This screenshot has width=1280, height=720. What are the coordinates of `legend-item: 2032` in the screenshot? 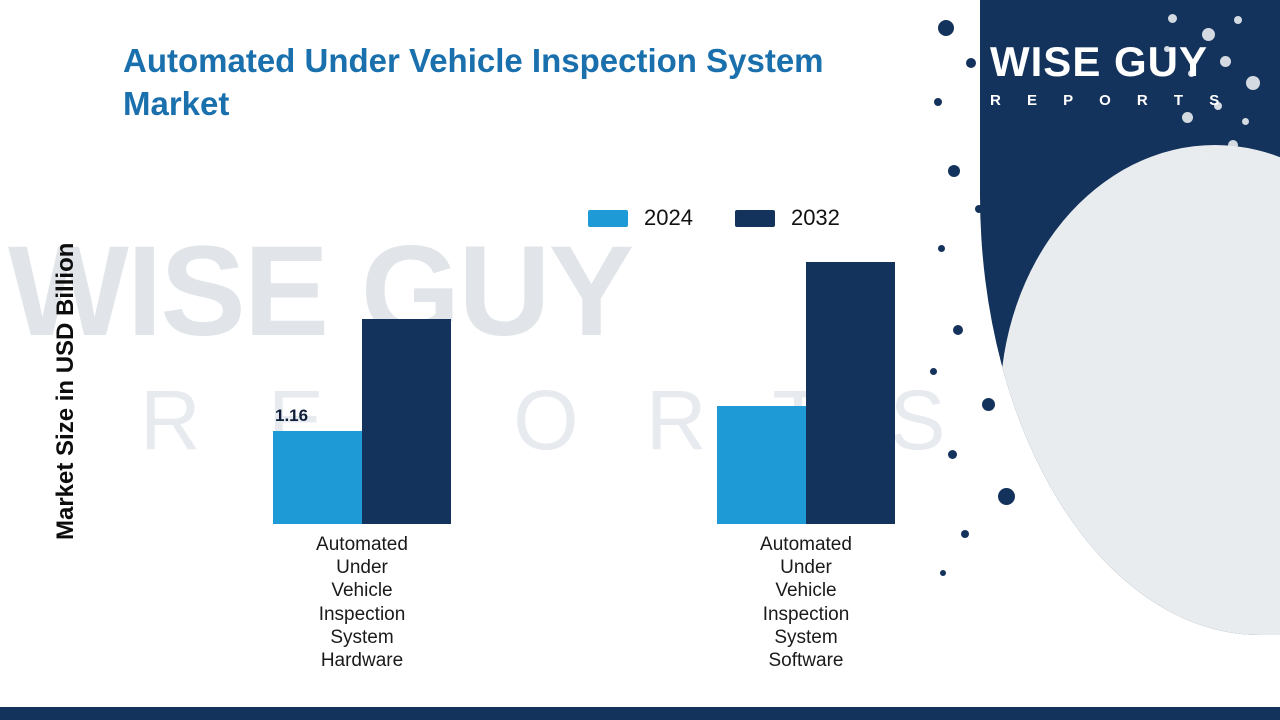 It's located at (787, 218).